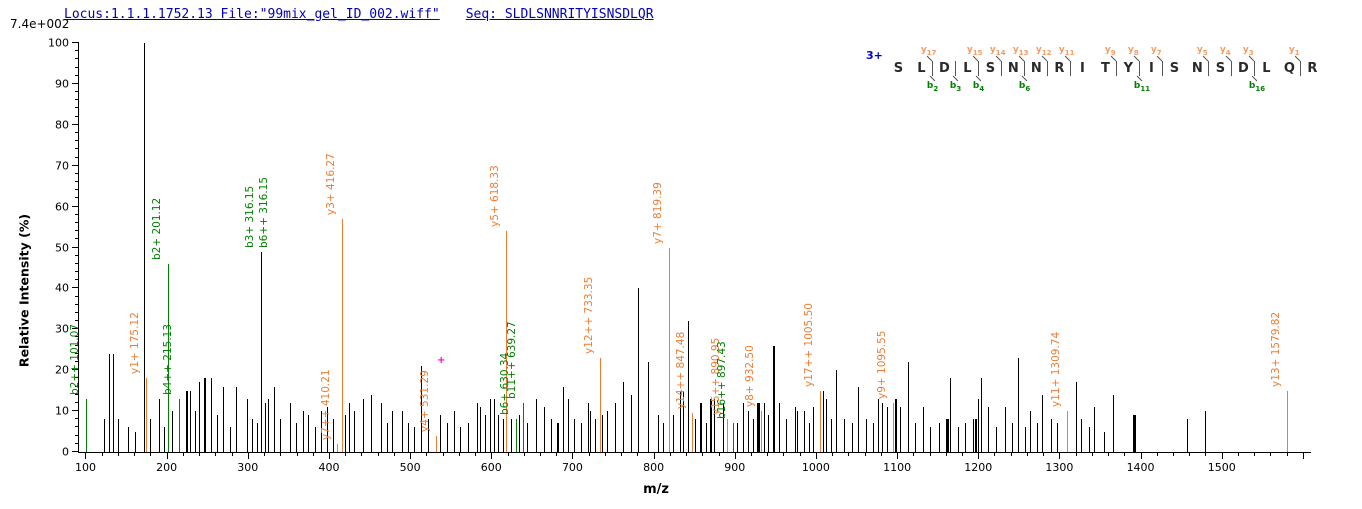  What do you see at coordinates (1257, 87) in the screenshot?
I see `b-ion-label: b16` at bounding box center [1257, 87].